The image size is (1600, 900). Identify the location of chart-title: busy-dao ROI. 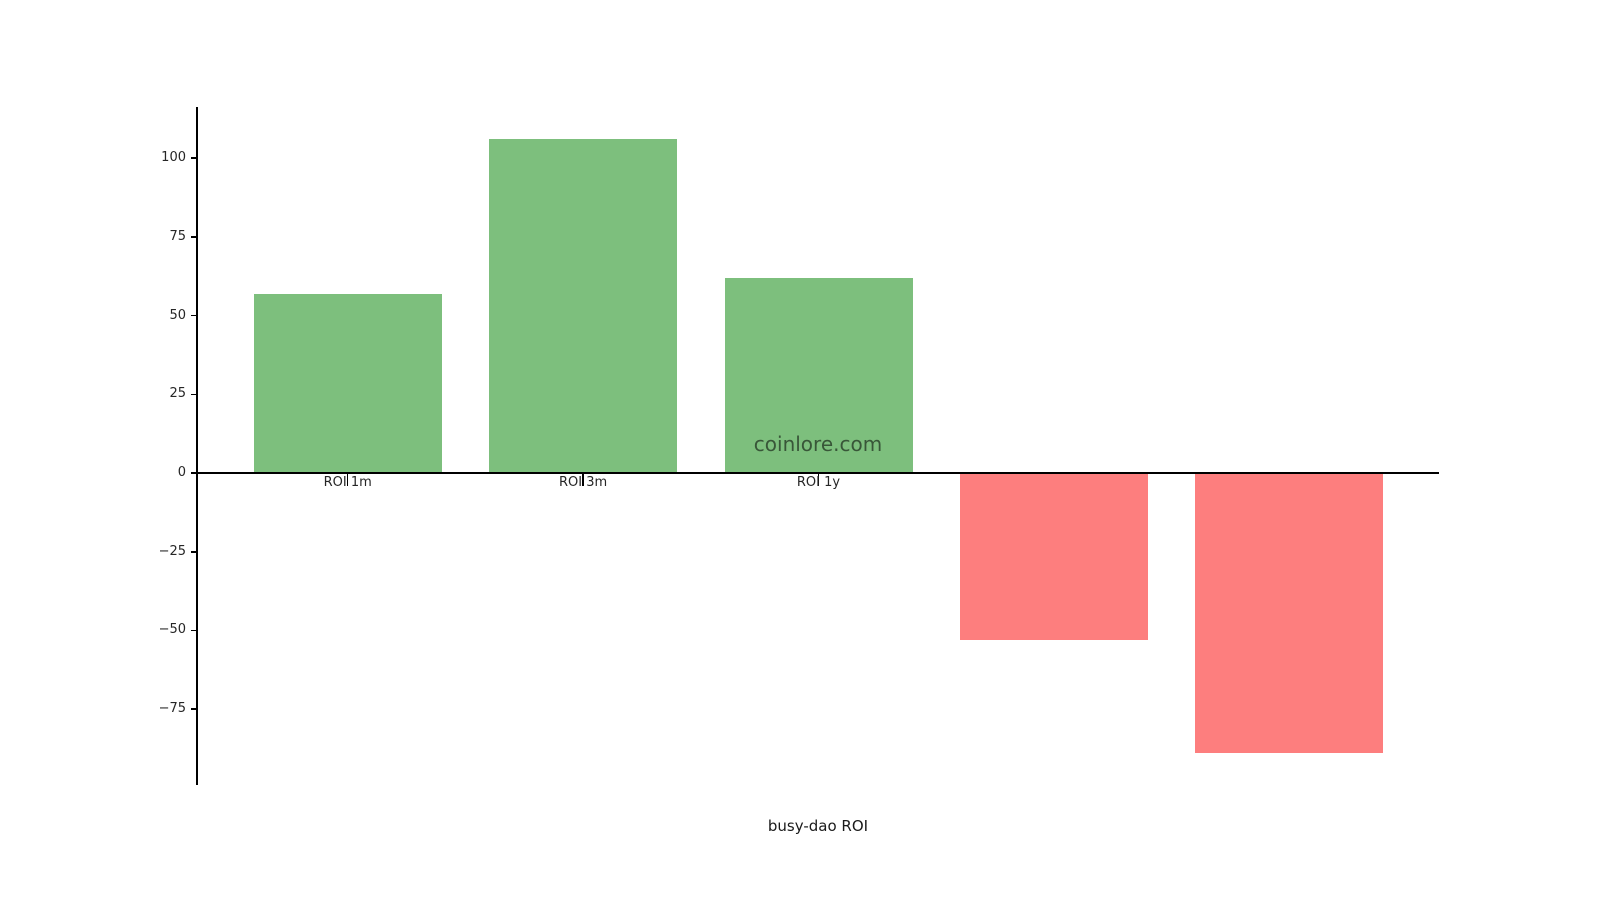
(818, 826).